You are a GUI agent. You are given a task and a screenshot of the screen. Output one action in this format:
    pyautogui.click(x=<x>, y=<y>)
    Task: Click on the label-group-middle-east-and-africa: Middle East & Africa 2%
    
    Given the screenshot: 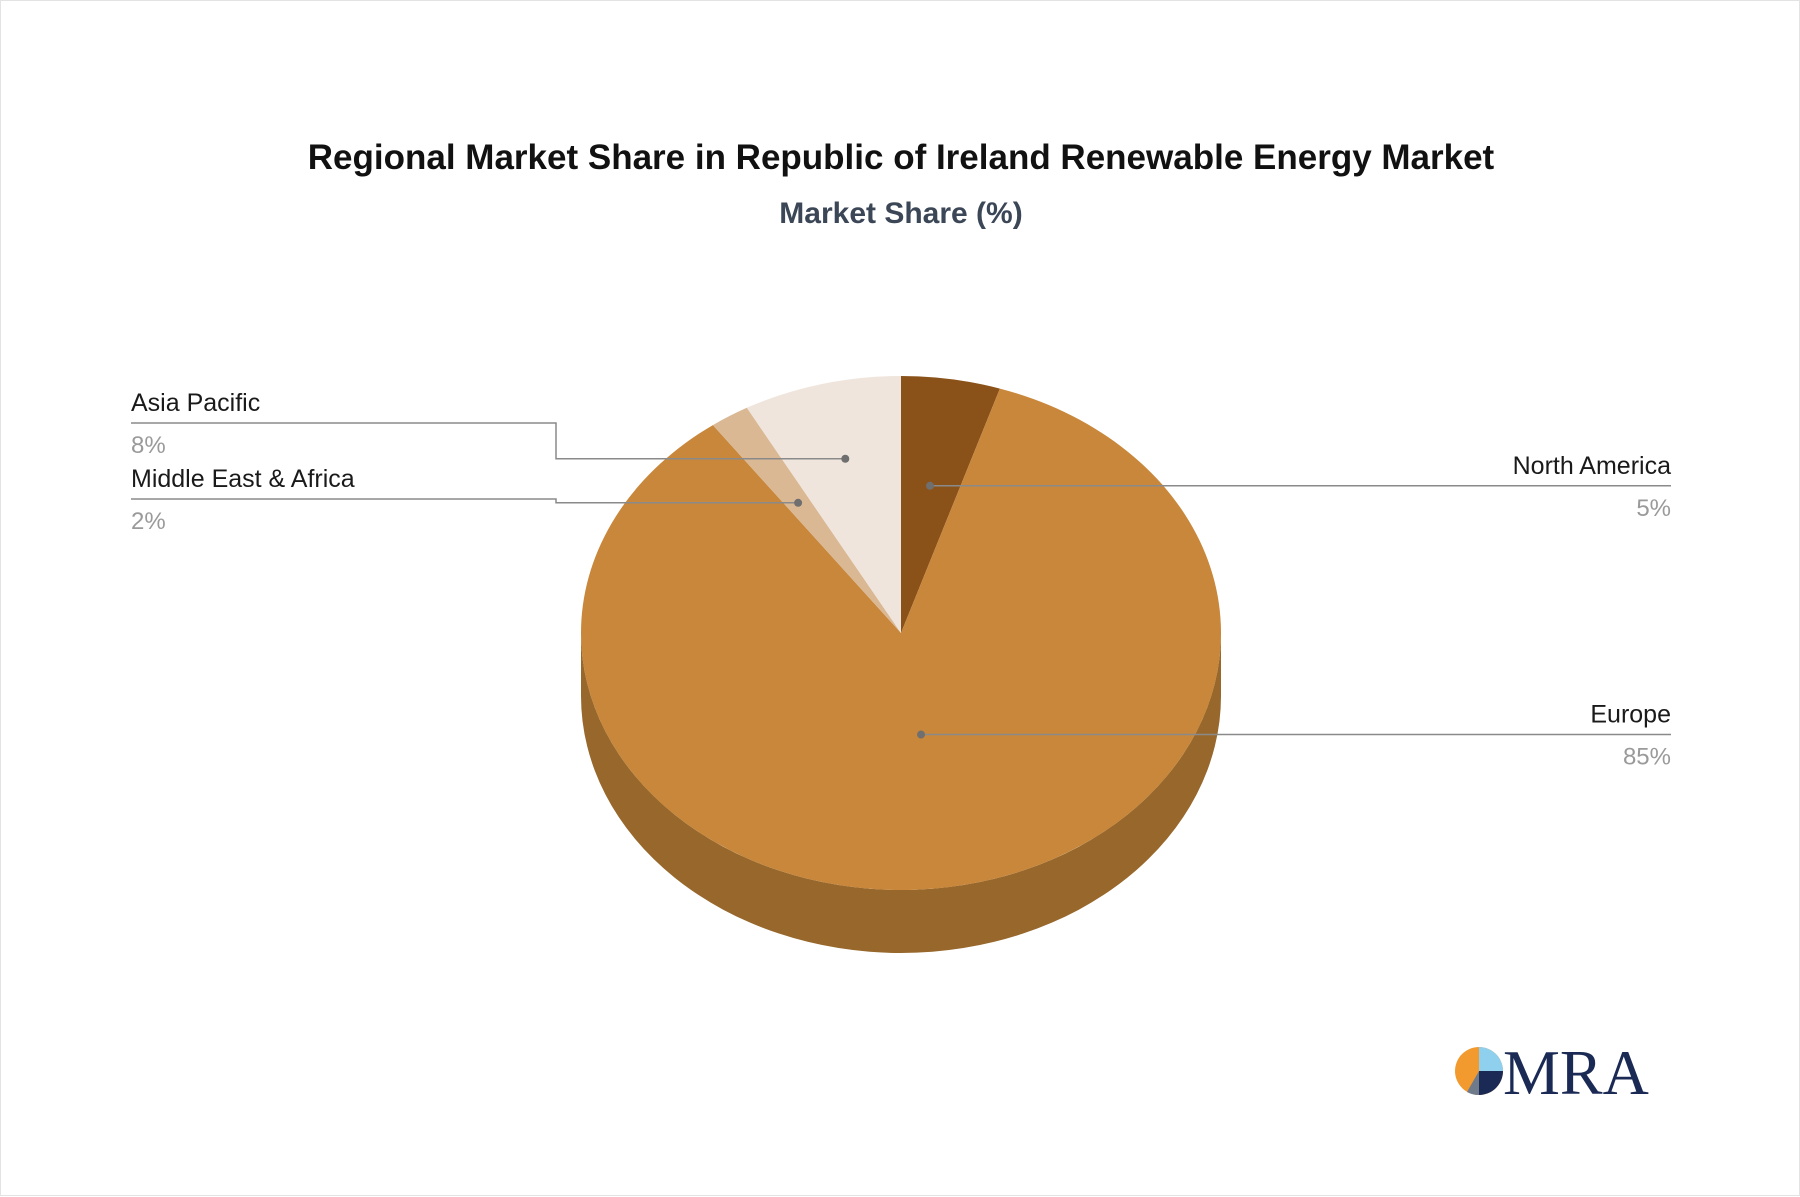 What is the action you would take?
    pyautogui.click(x=467, y=500)
    